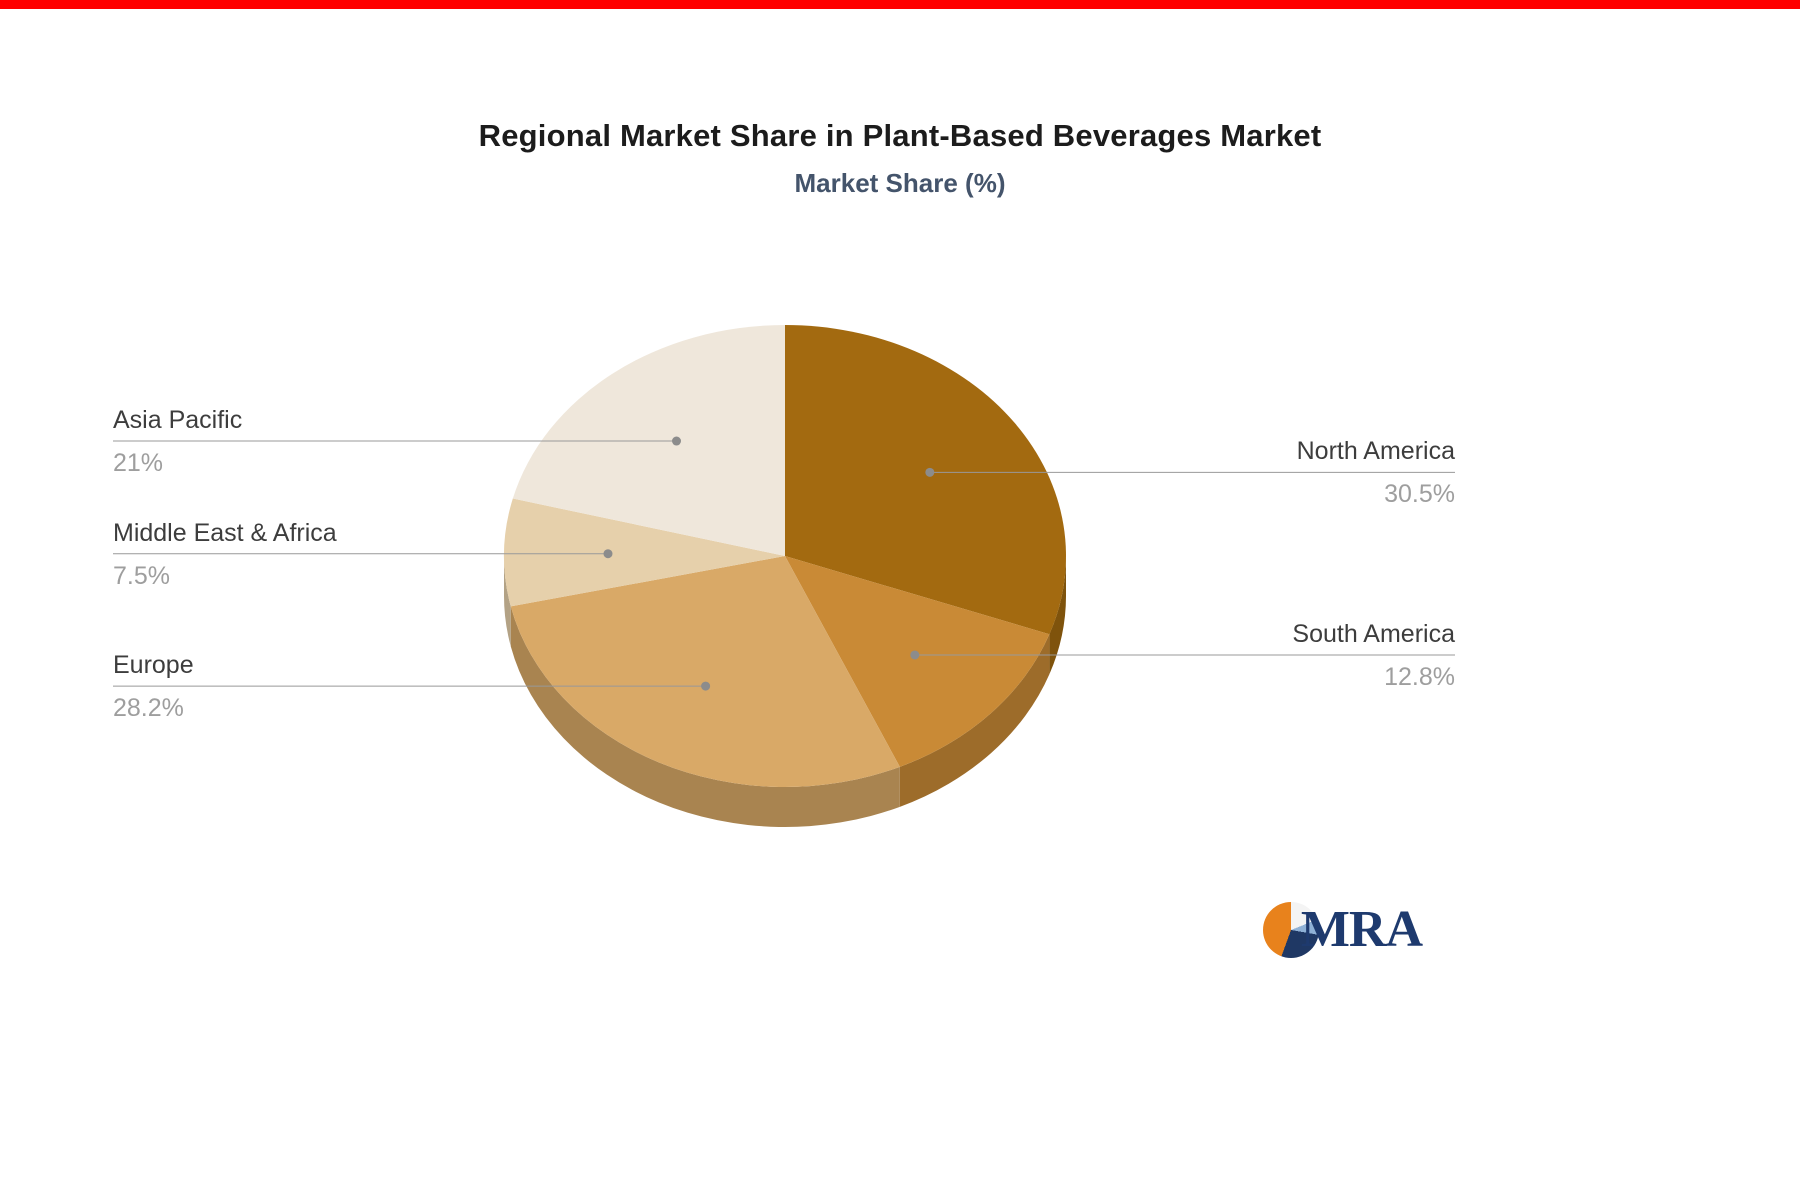 This screenshot has height=1196, width=1800. I want to click on leader-dot-south-america, so click(915, 655).